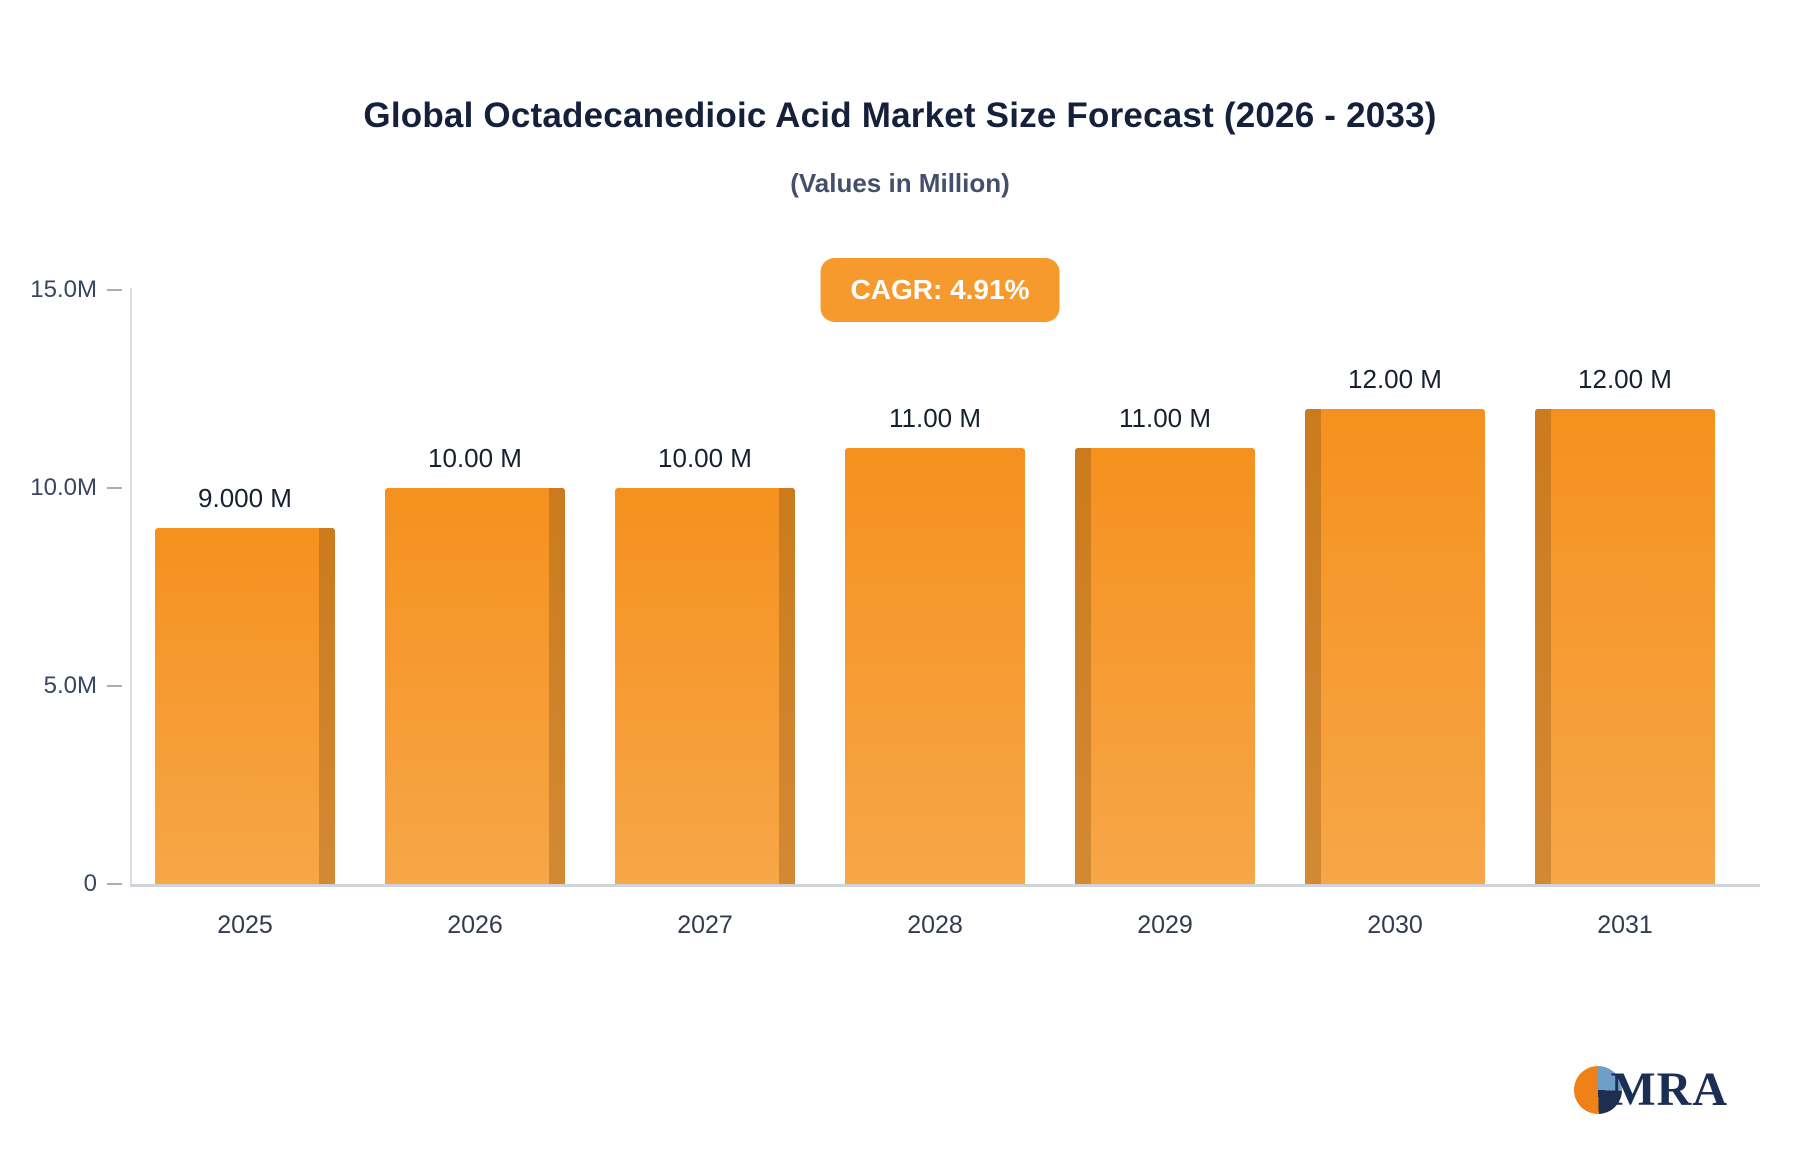  Describe the element at coordinates (245, 925) in the screenshot. I see `x-axis-label: 2025` at that location.